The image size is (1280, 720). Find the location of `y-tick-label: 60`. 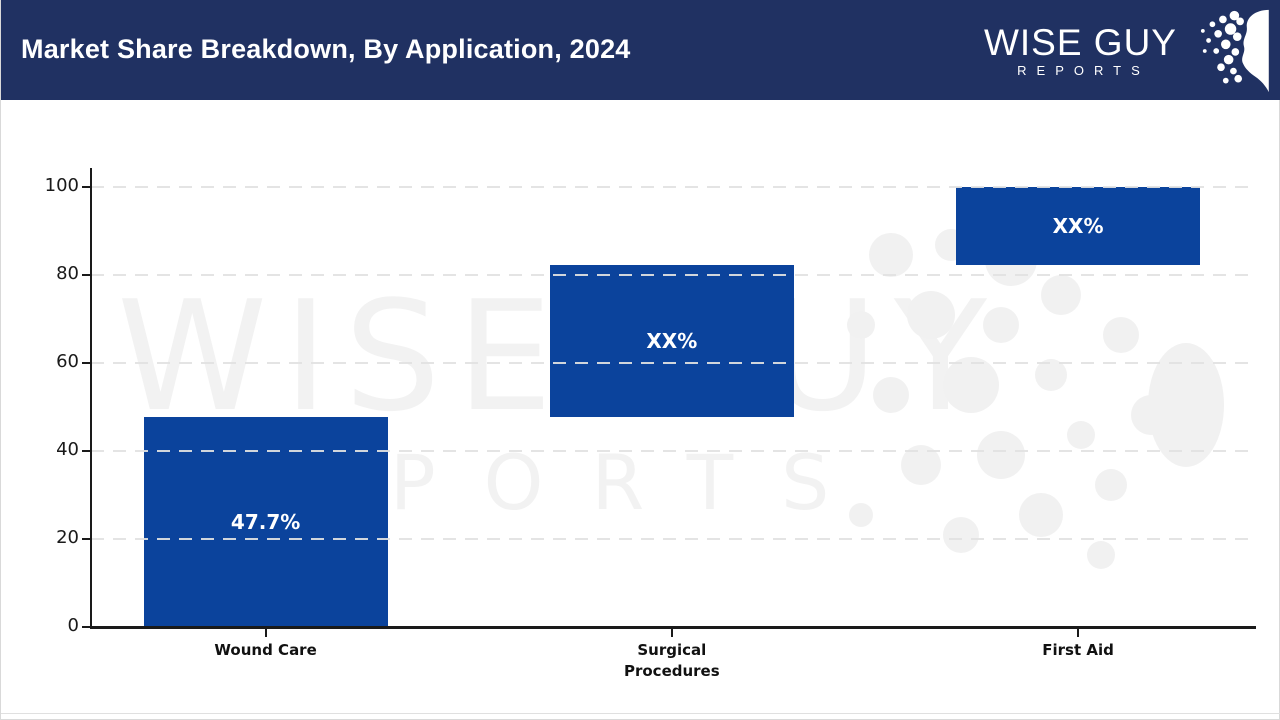

y-tick-label: 60 is located at coordinates (67, 361).